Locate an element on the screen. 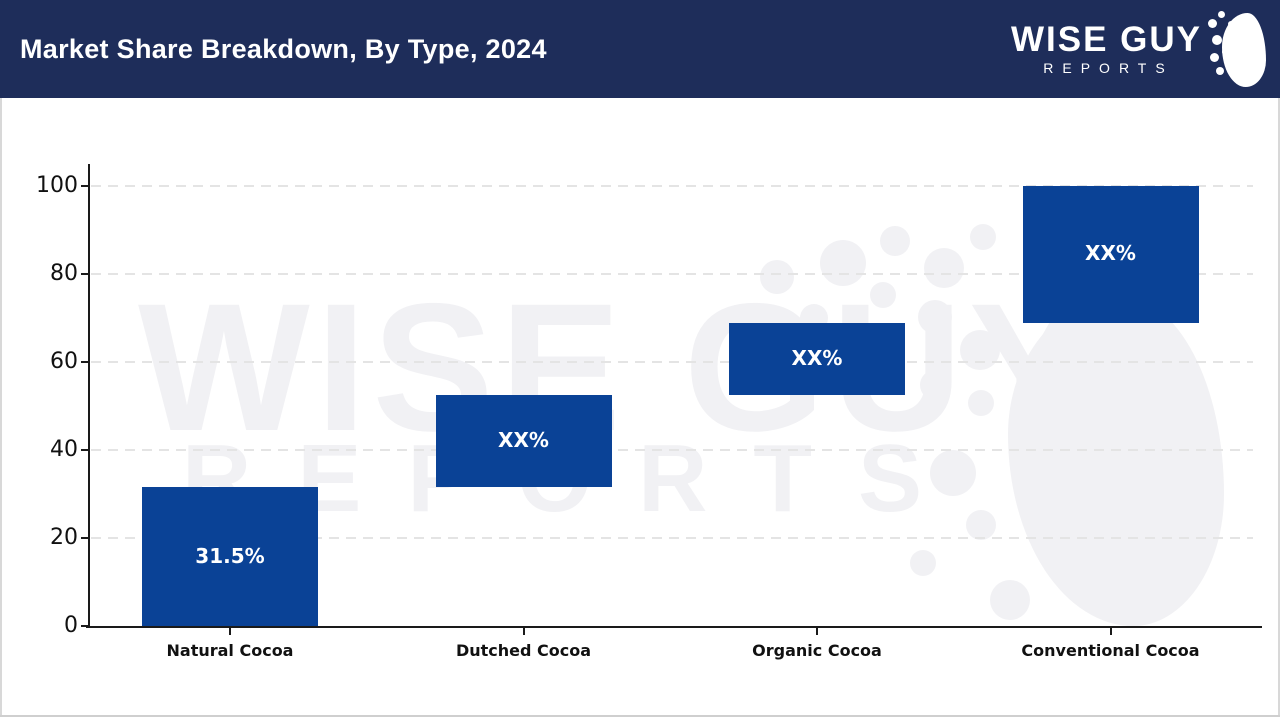 The image size is (1280, 720). bar-conventional-cocoa is located at coordinates (1110, 254).